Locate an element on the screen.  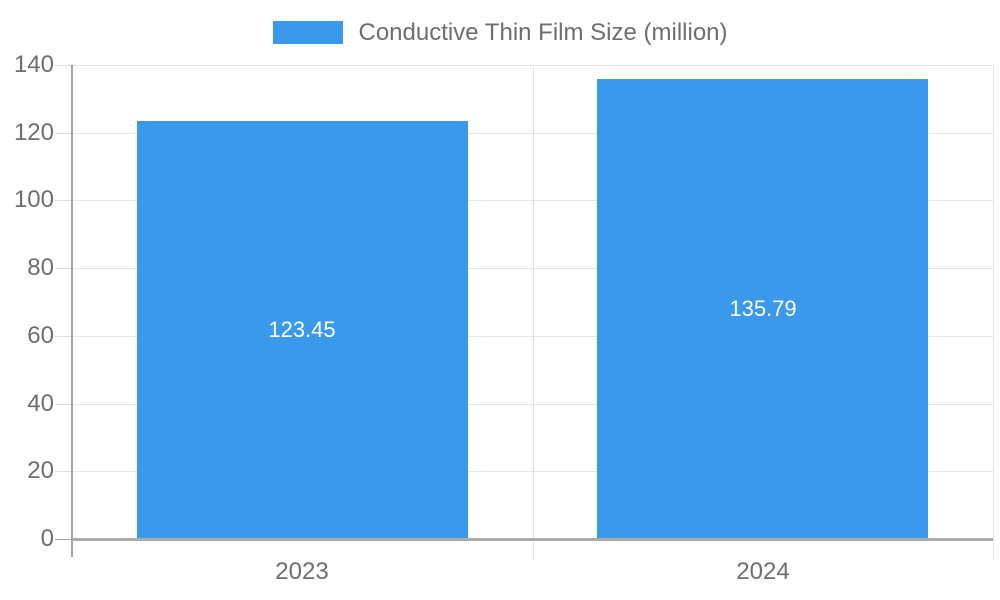
bar-value-label: 123.45 is located at coordinates (302, 329).